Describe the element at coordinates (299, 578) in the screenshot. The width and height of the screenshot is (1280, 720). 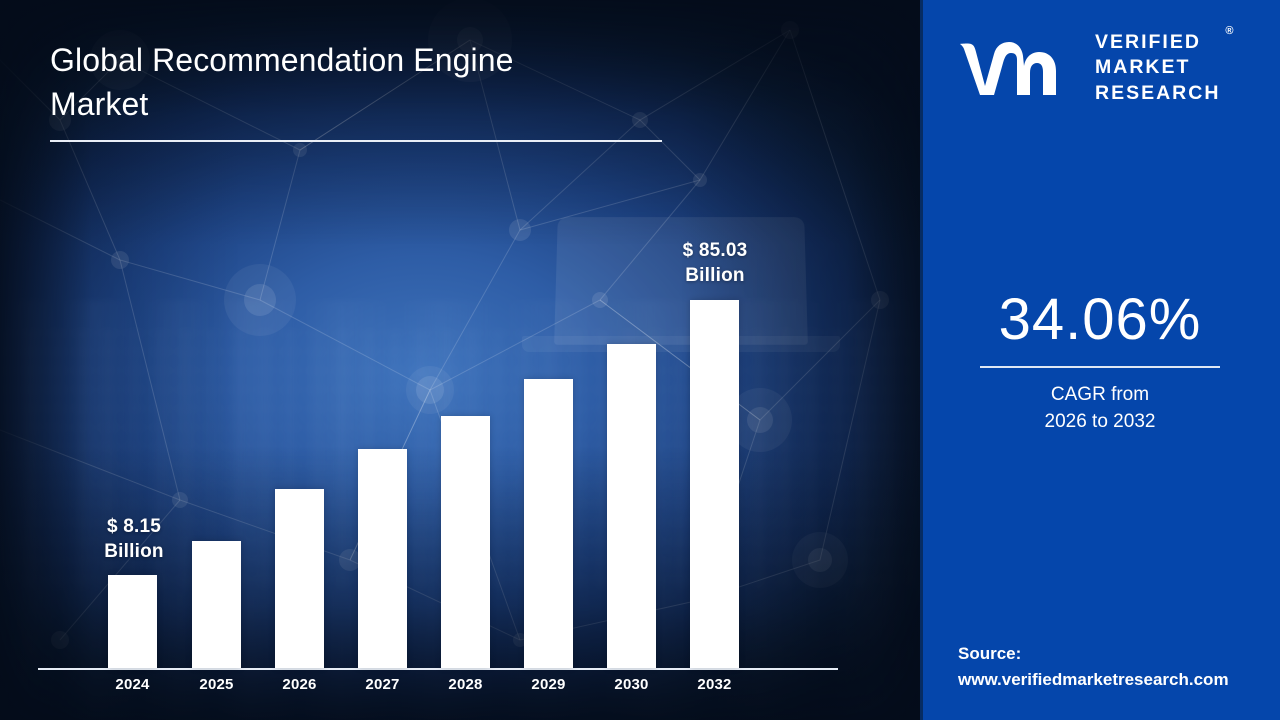
I see `bar-2026` at that location.